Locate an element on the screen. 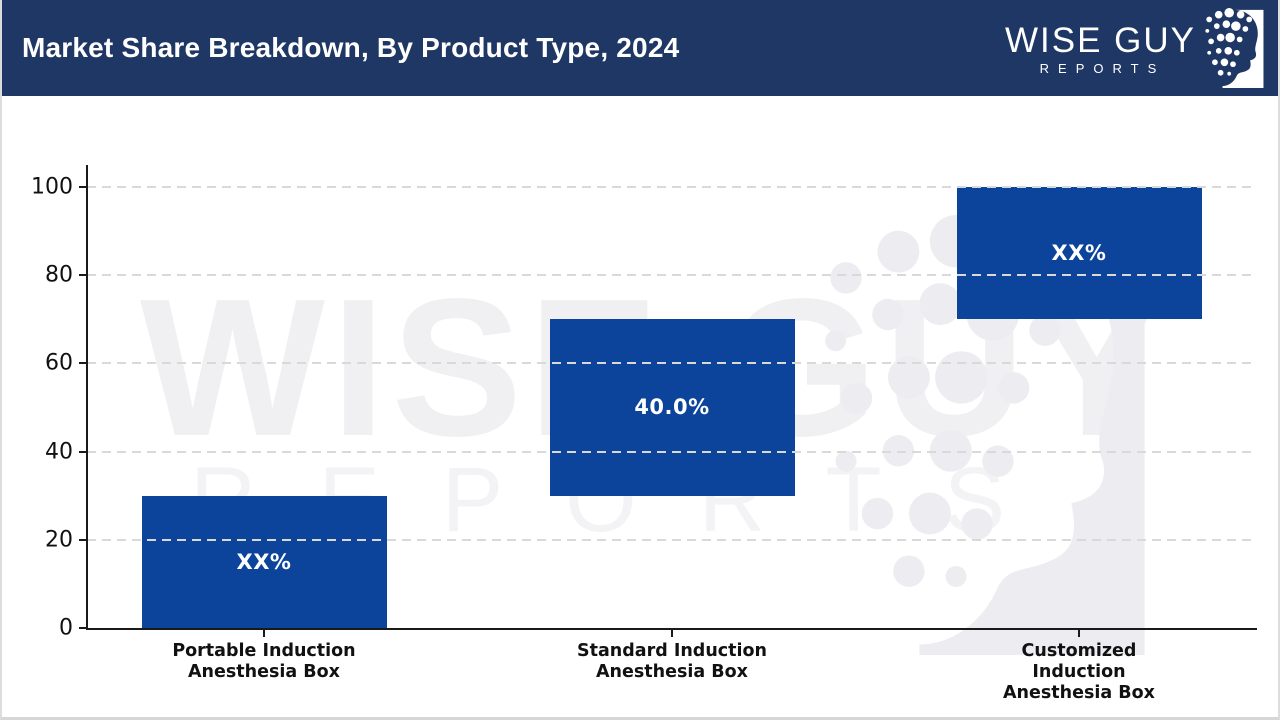  y-tick-label-40: 40 is located at coordinates (59, 452).